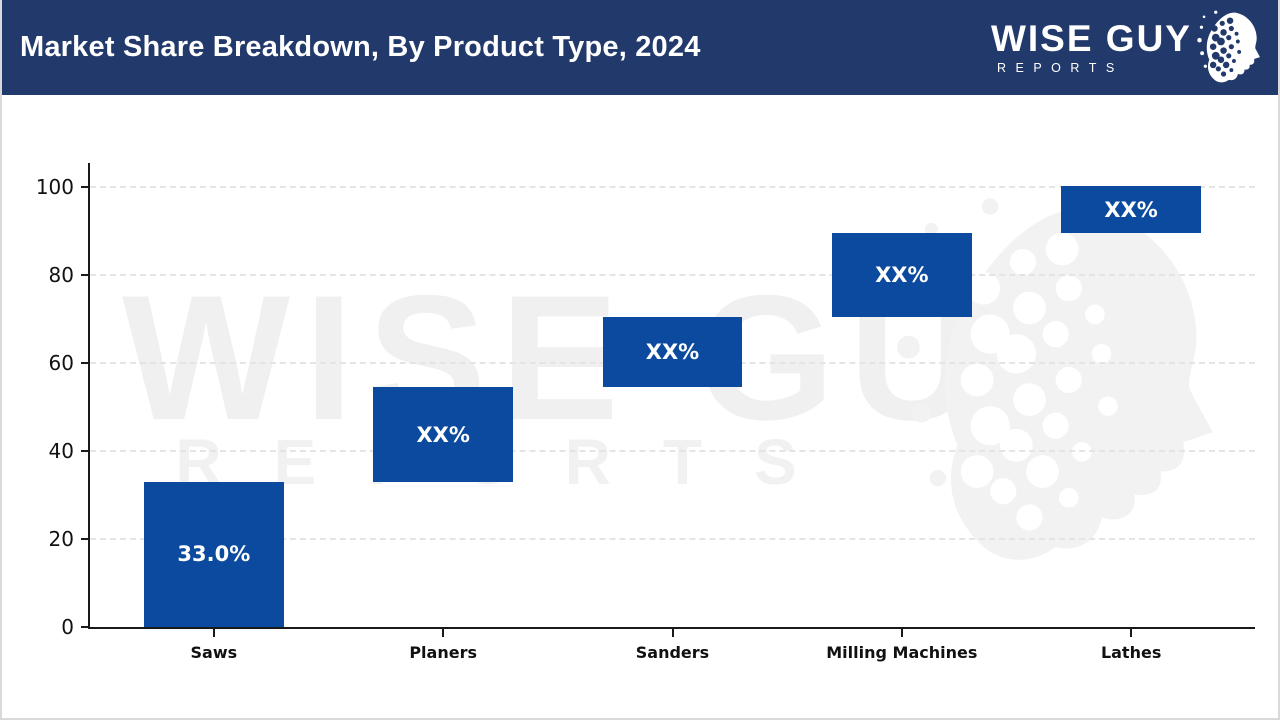 The width and height of the screenshot is (1280, 720). What do you see at coordinates (89, 396) in the screenshot?
I see `y-axis` at bounding box center [89, 396].